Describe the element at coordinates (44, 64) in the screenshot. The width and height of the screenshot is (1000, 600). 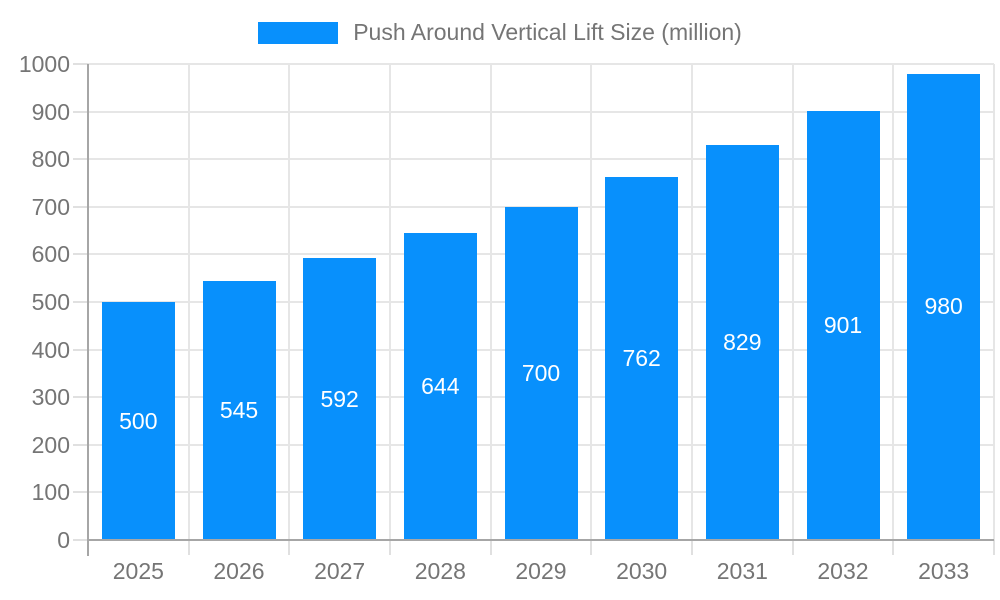
I see `y-axis-label: 1000` at that location.